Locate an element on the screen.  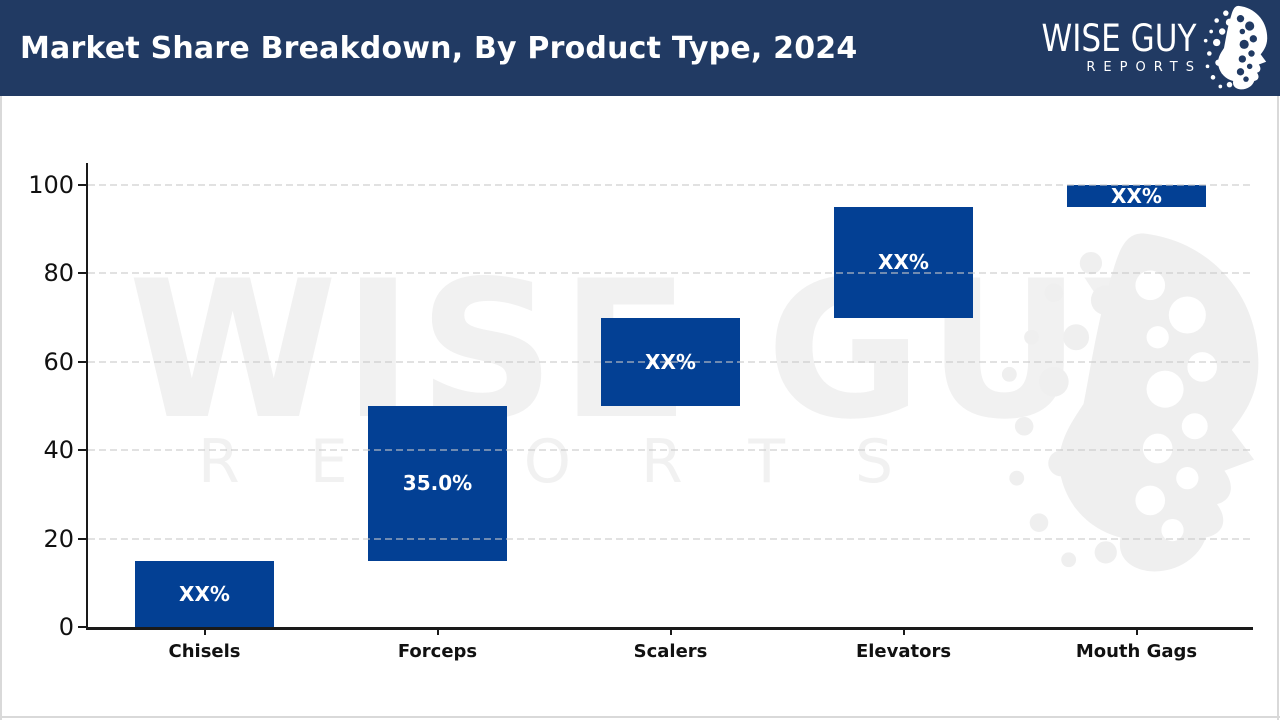
logo-wordmark: WISE GUY is located at coordinates (1118, 38).